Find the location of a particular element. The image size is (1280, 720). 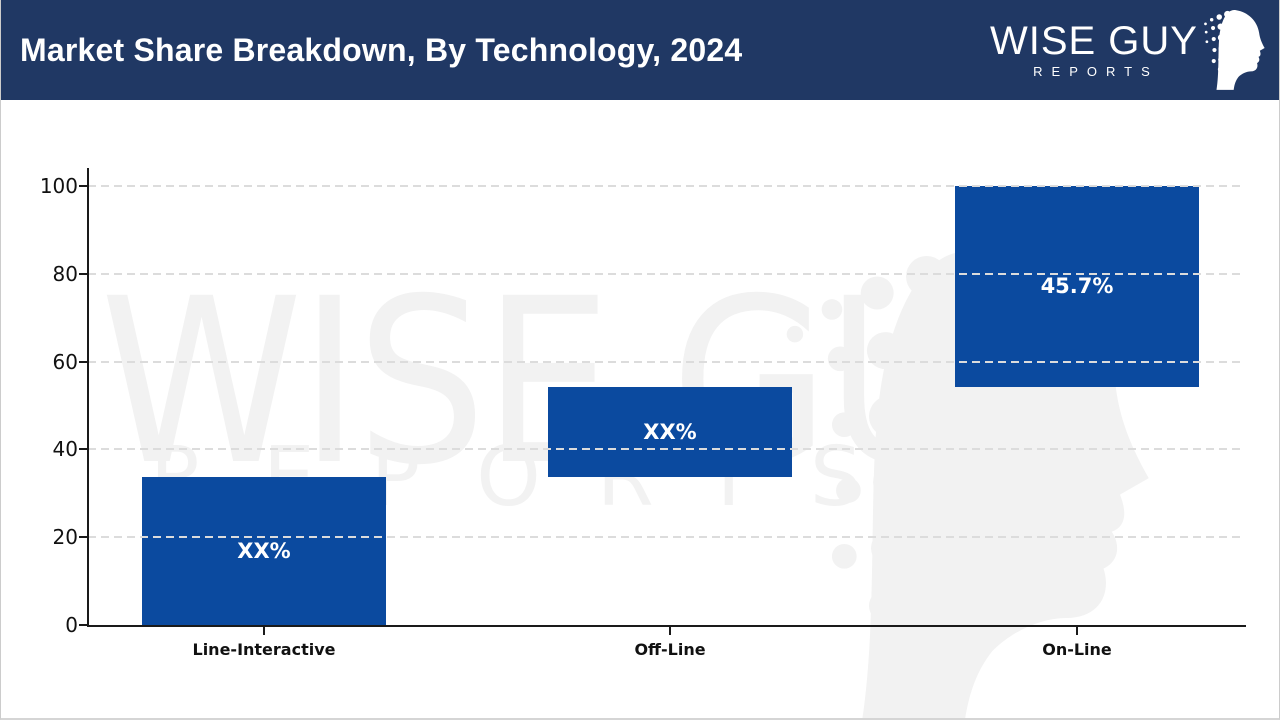

bar-on-line: 45.7% is located at coordinates (1077, 286).